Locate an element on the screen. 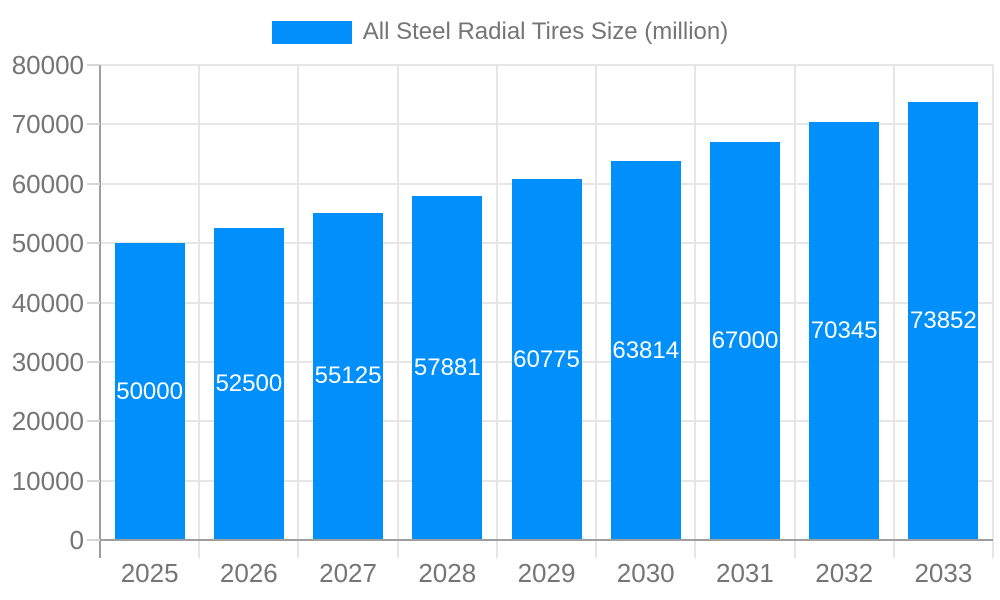 Image resolution: width=1000 pixels, height=600 pixels. bar-value-label: 60775 is located at coordinates (546, 359).